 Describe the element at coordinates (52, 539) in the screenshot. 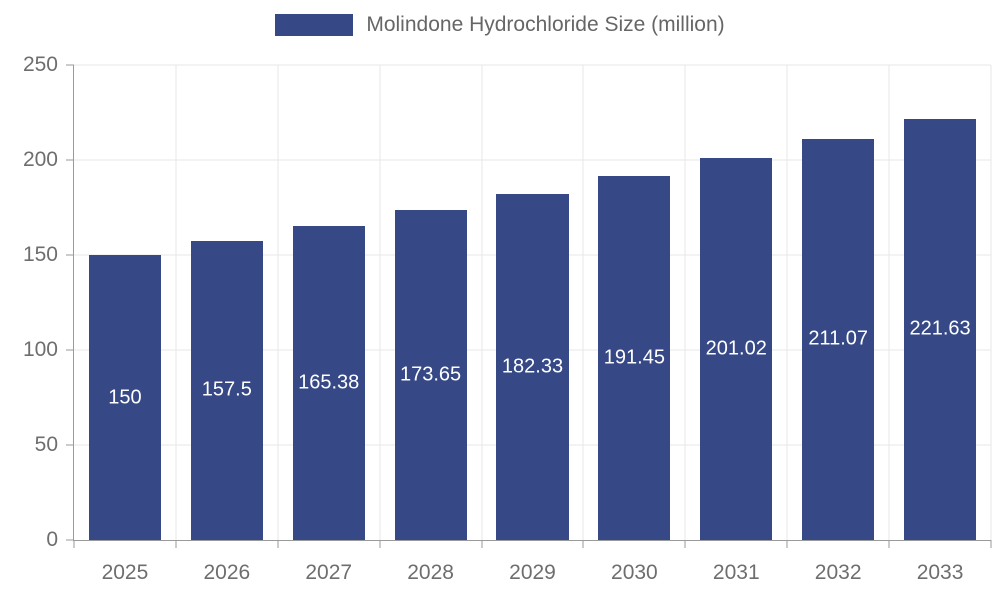

I see `y-axis-tick-label: 0` at that location.